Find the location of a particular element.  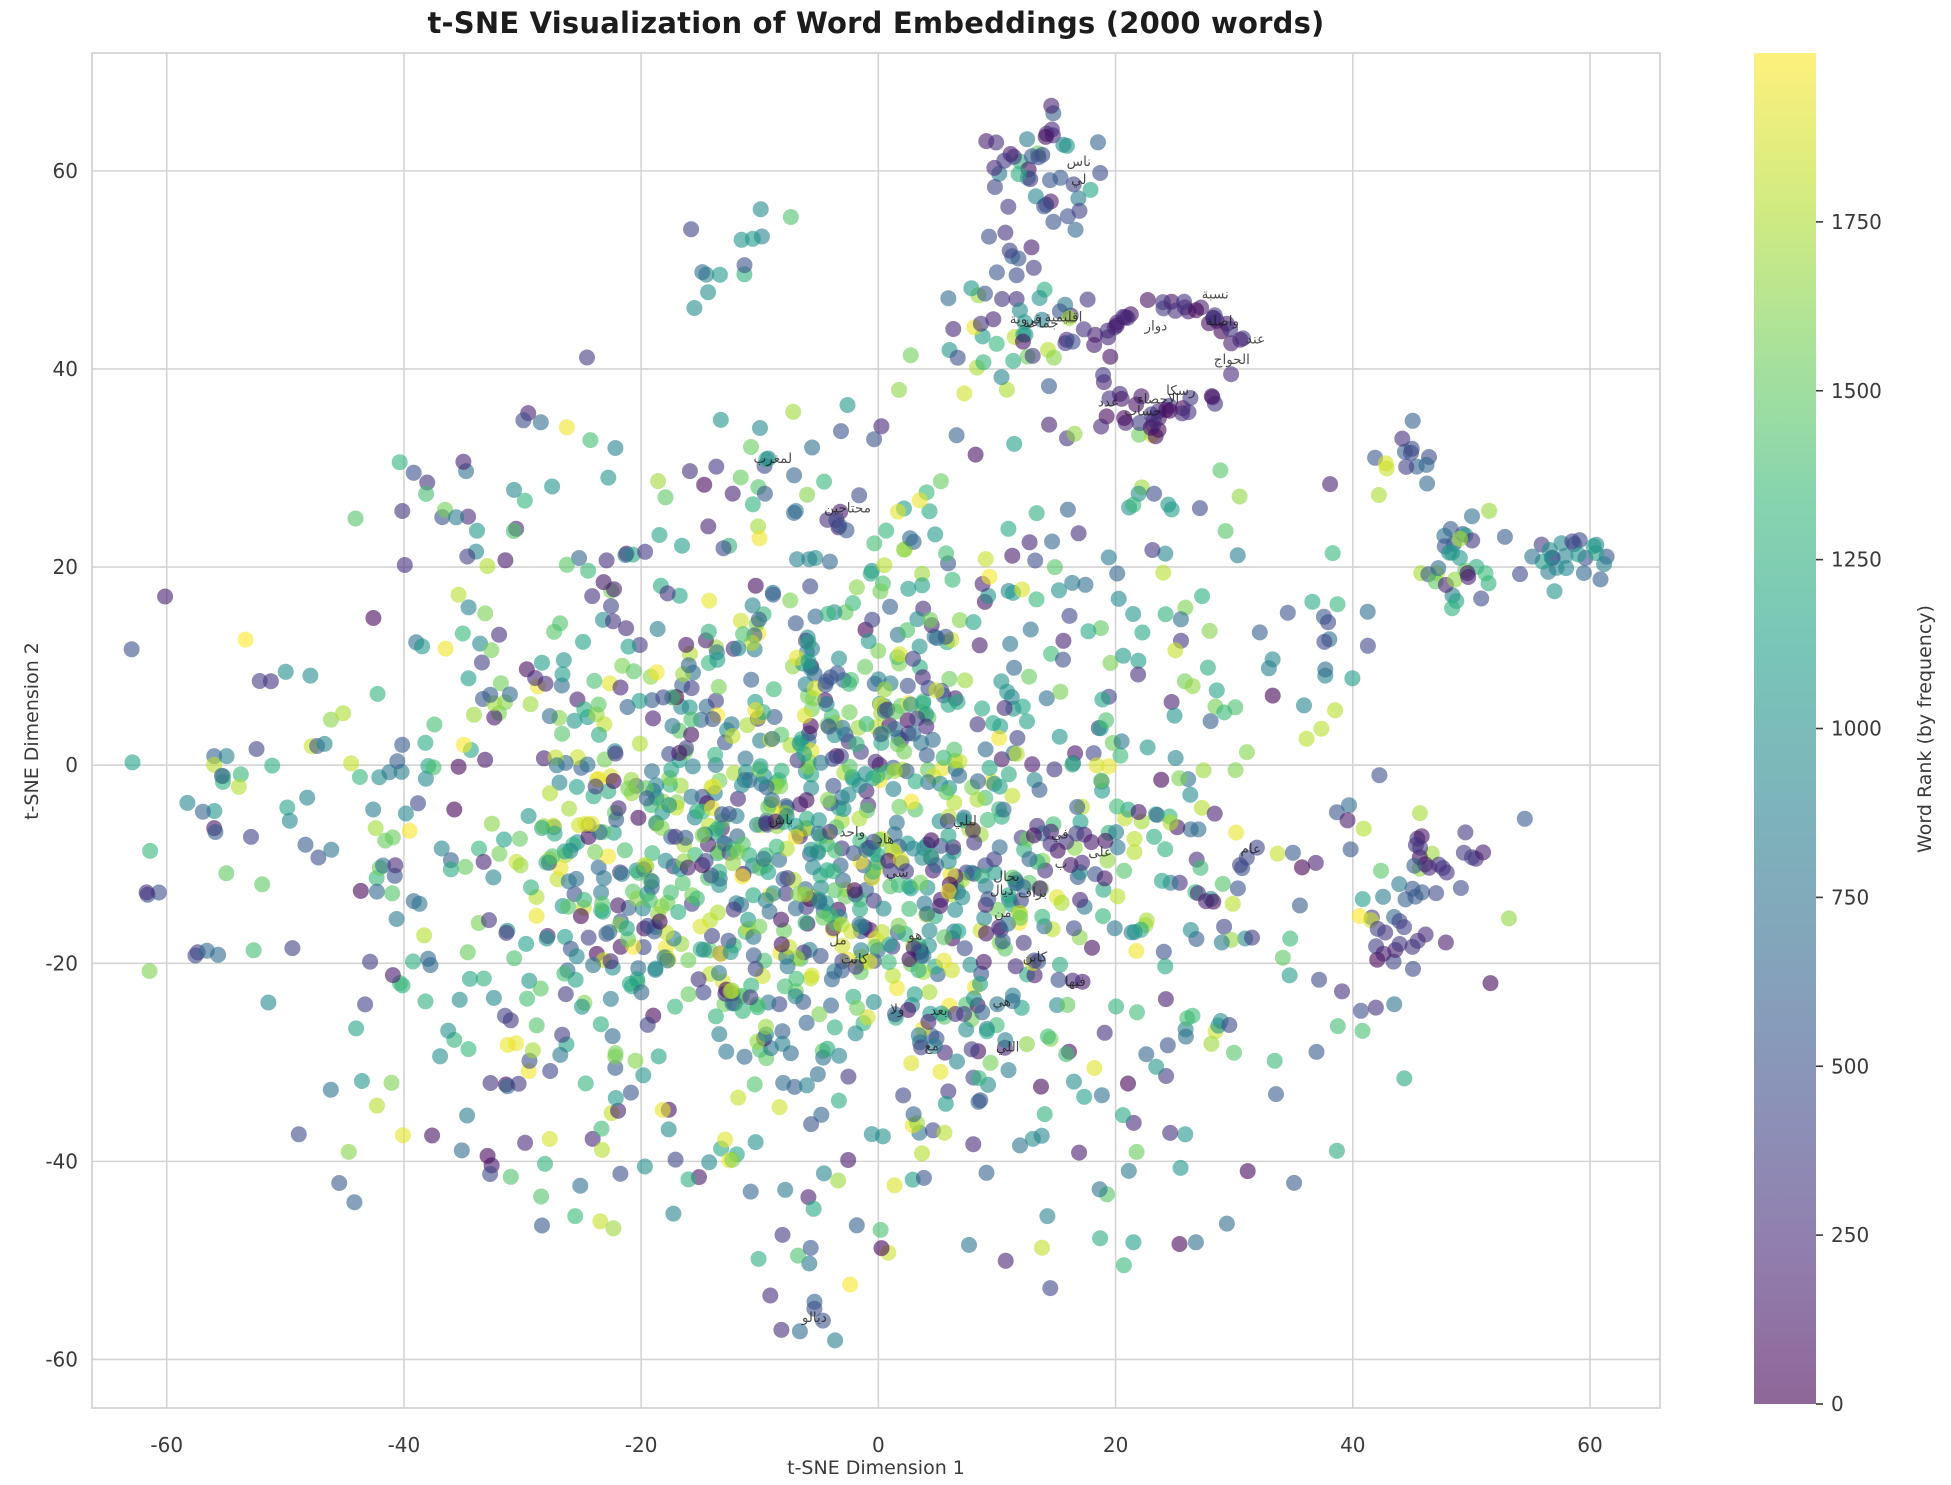

word-annotation: اقليمية is located at coordinates (1063, 317).